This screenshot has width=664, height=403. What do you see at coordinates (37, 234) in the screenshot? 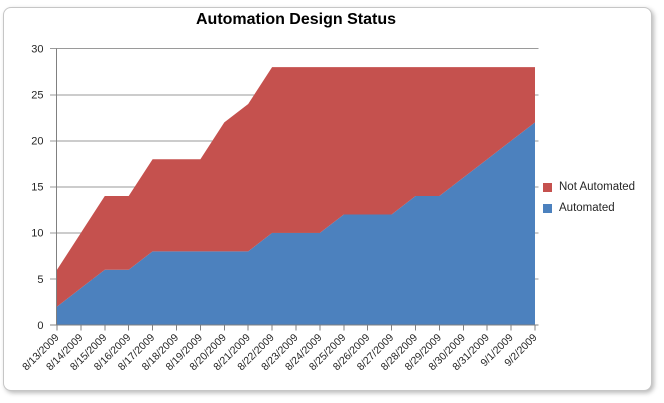
I see `y-axis-tick-label: 10` at bounding box center [37, 234].